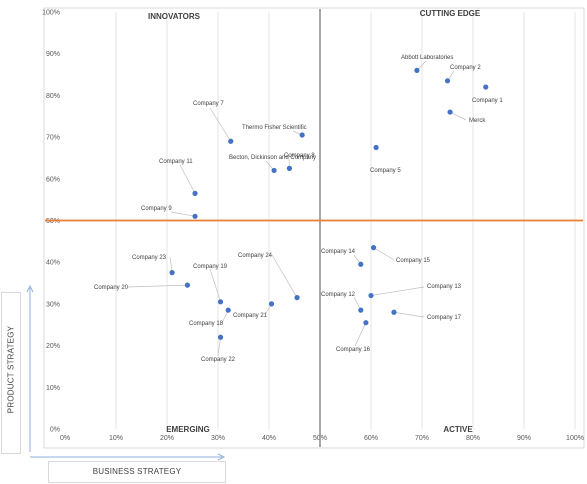  What do you see at coordinates (371, 438) in the screenshot?
I see `x-tick-label: 60%` at bounding box center [371, 438].